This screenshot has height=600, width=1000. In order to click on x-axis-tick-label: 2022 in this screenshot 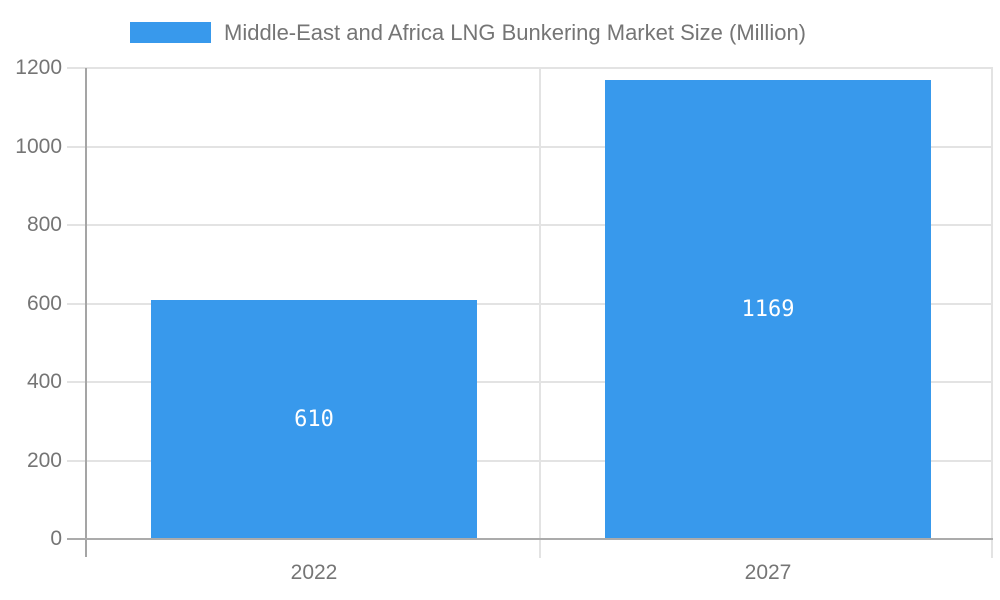, I will do `click(314, 572)`.